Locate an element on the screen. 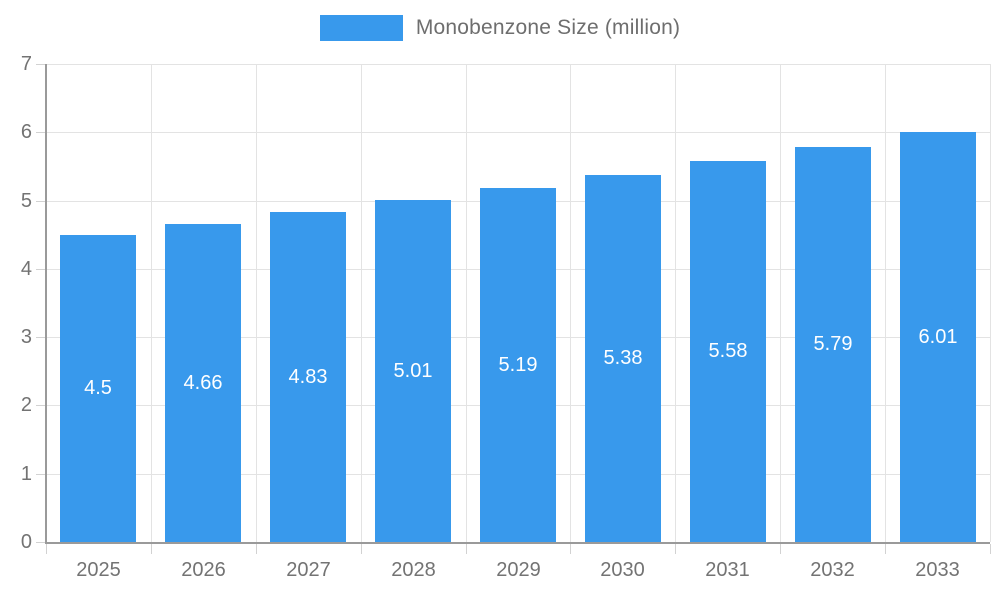 This screenshot has height=600, width=1000. x-axis-tick-label: 2031 is located at coordinates (727, 570).